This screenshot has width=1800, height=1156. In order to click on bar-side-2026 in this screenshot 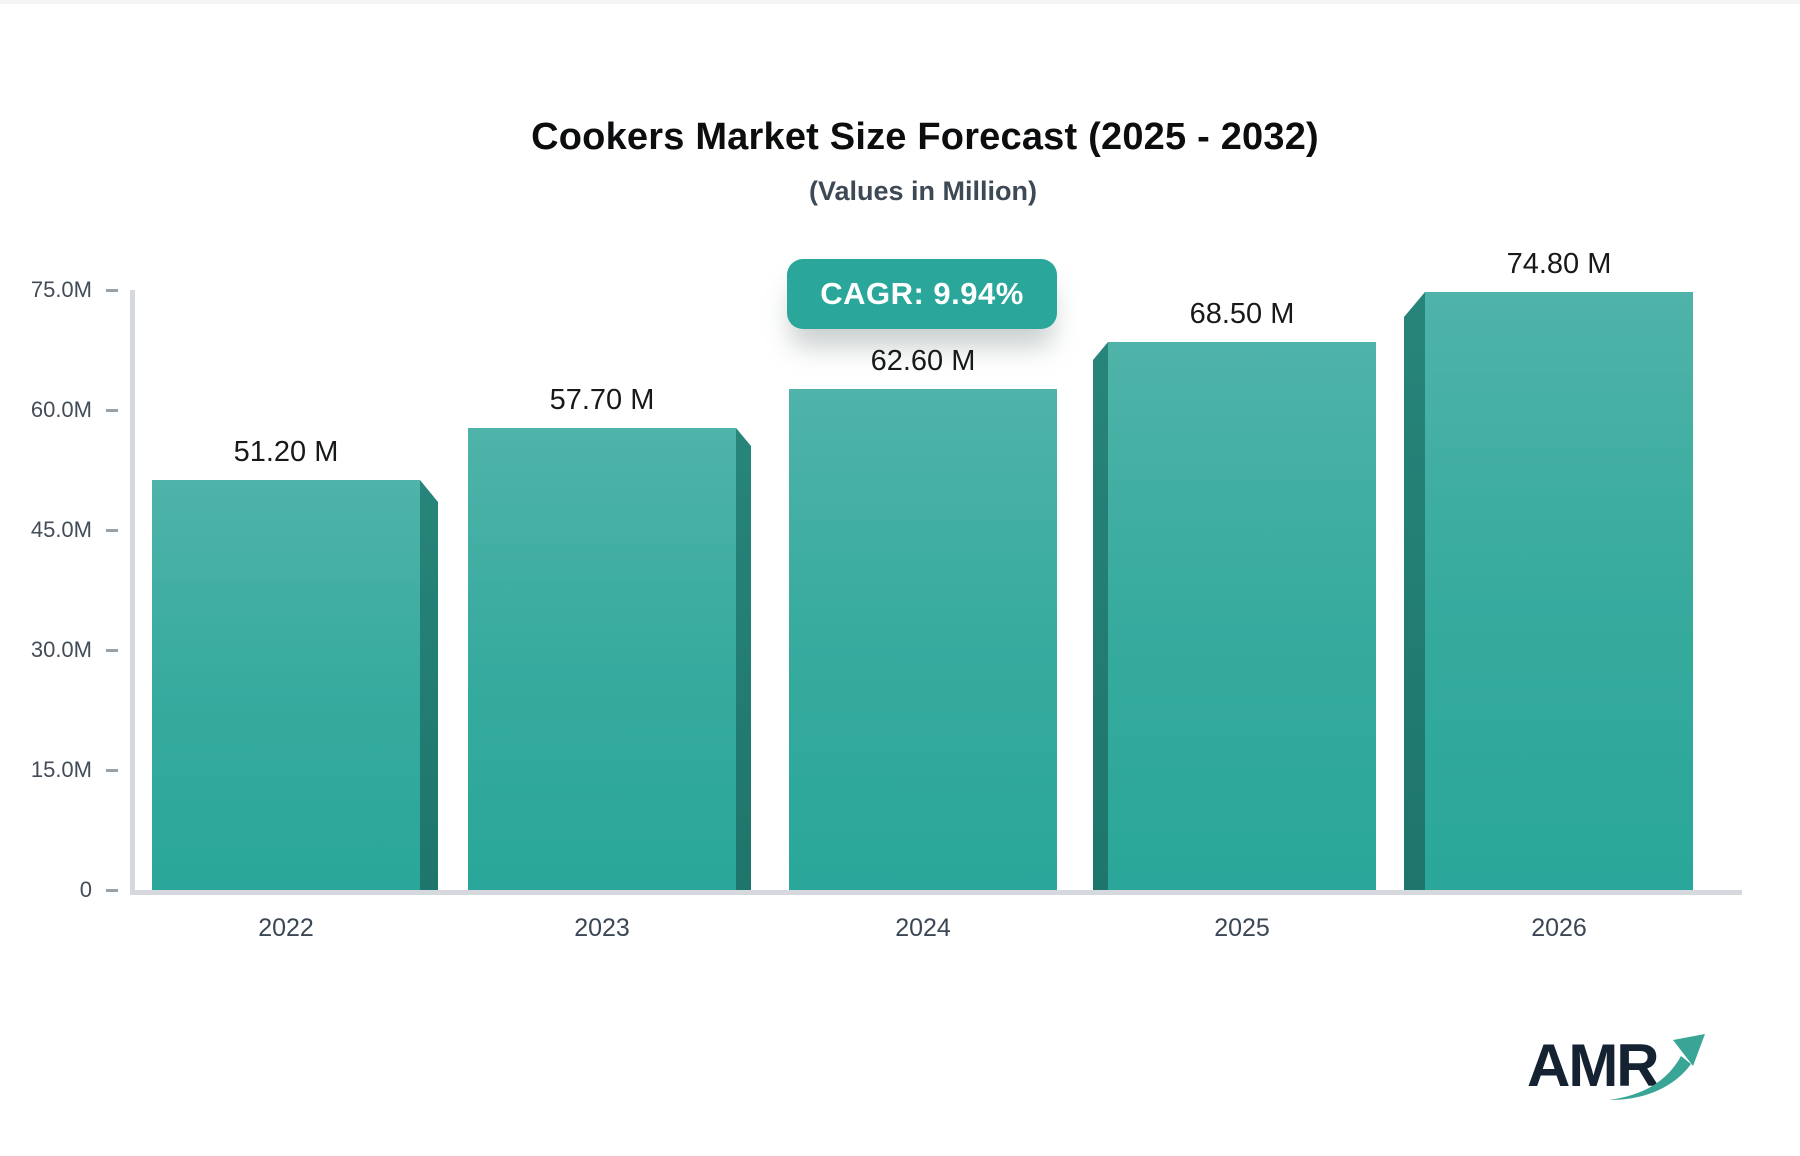, I will do `click(1414, 591)`.